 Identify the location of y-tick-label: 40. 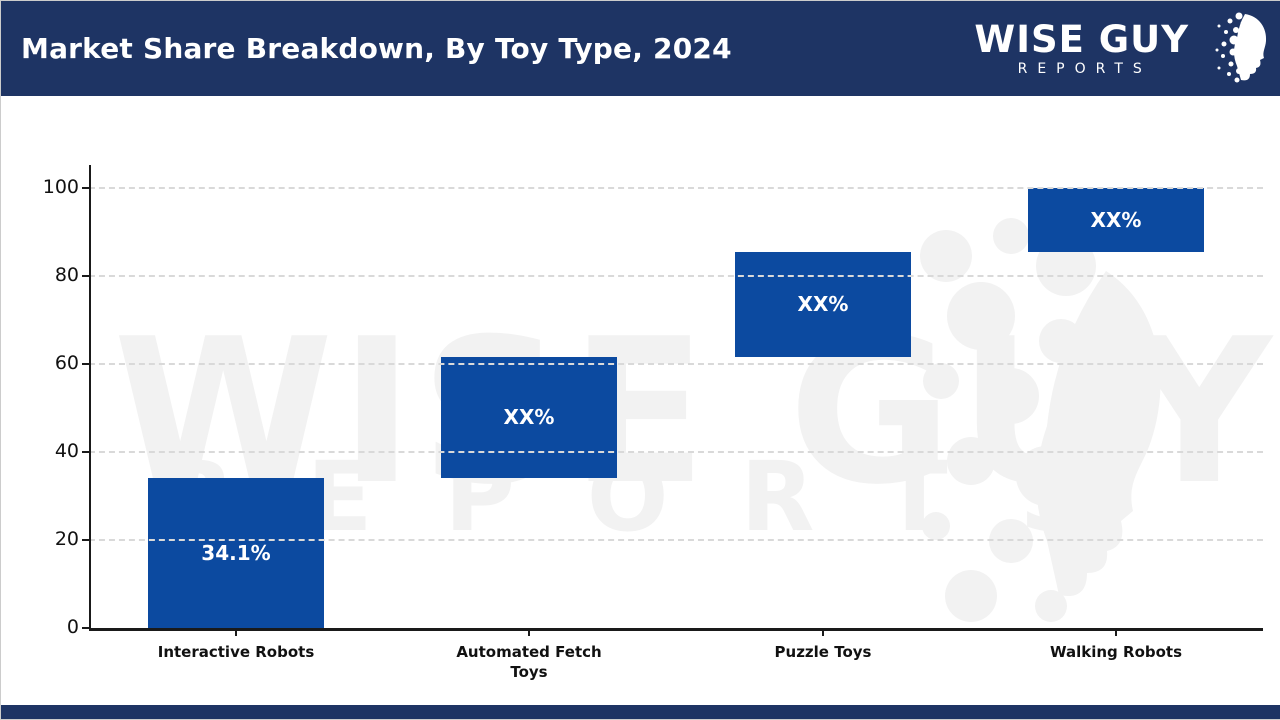
(66, 451).